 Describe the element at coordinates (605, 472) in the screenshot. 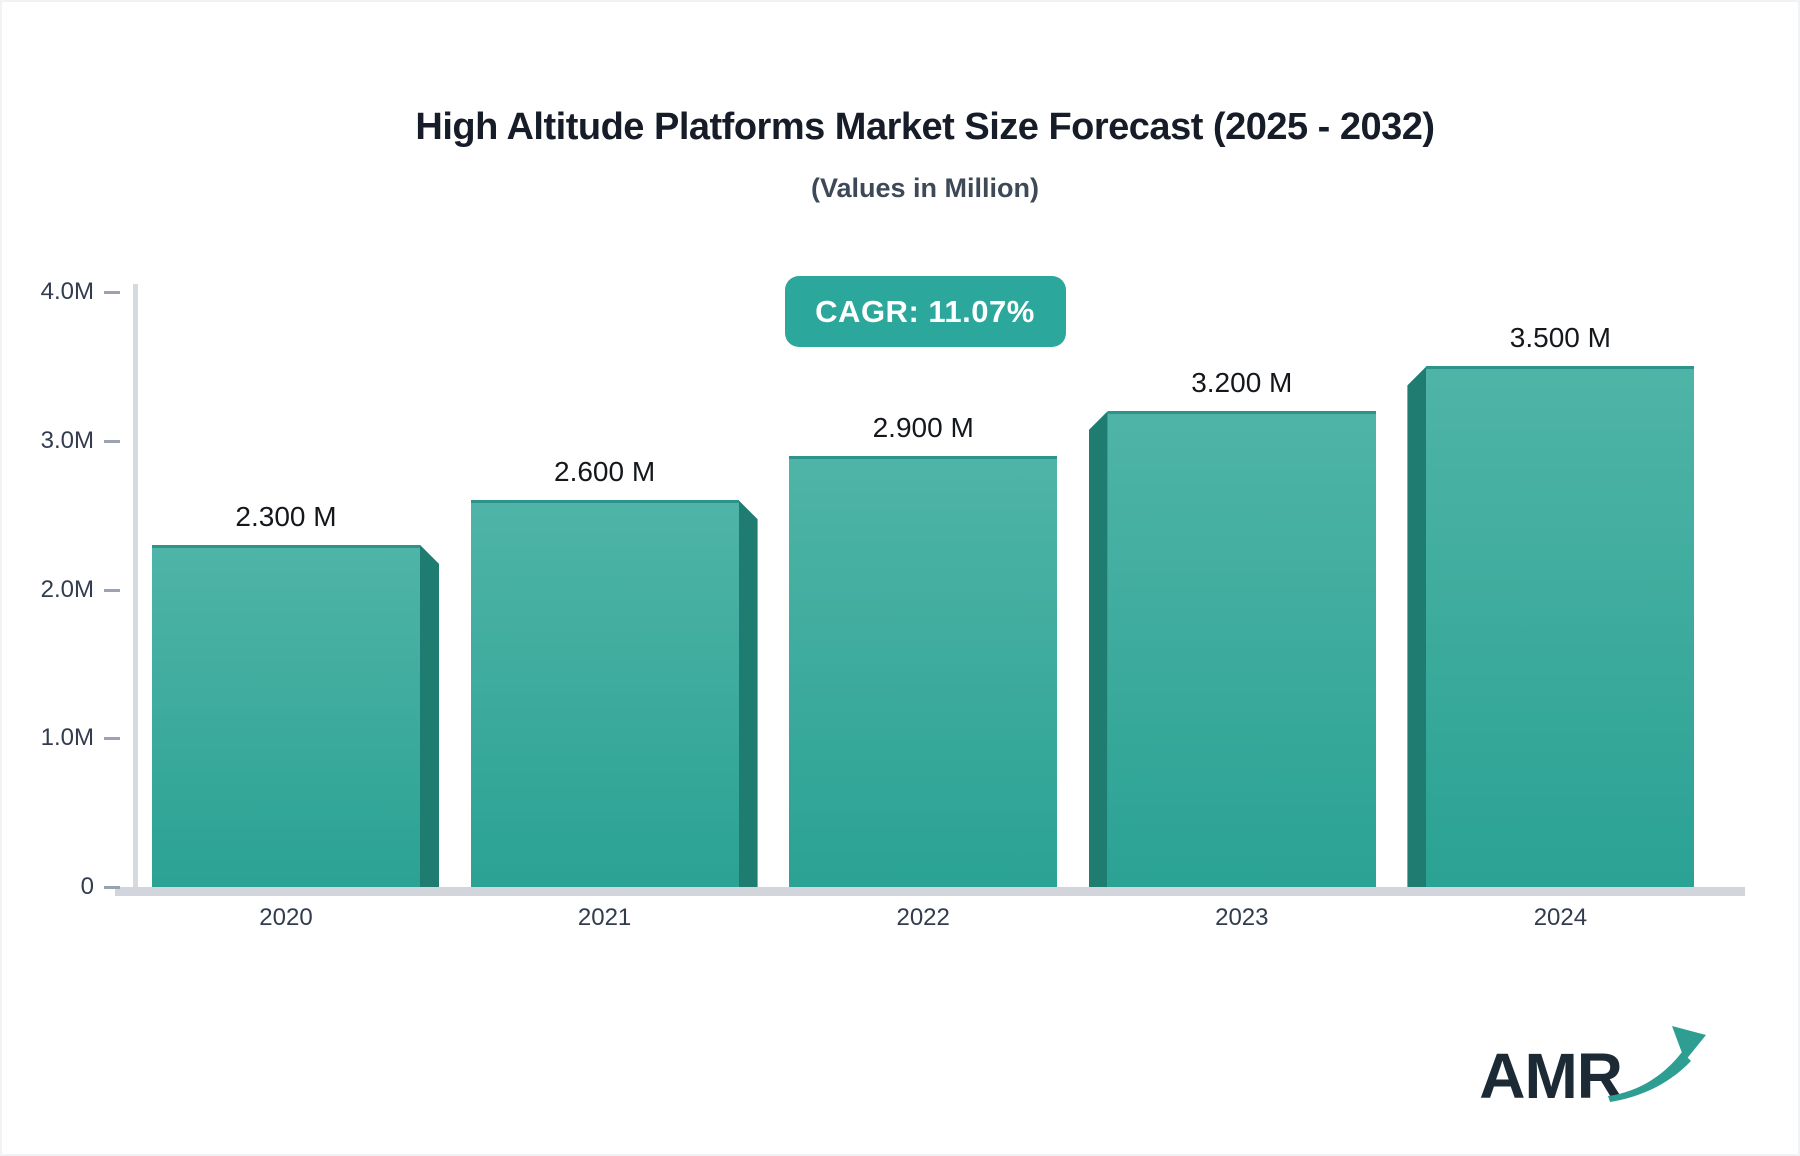

I see `bar-value-label: 2.600 M` at that location.